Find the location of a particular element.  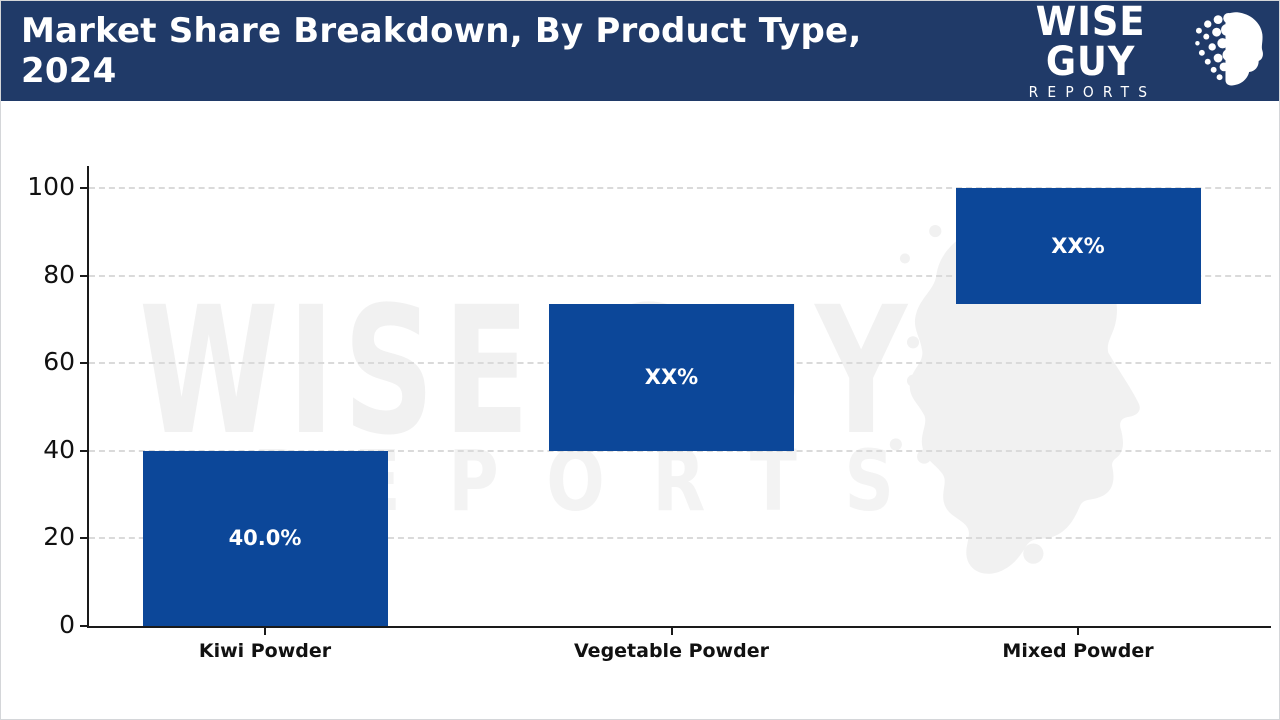

brand-subname: REPORTS is located at coordinates (1093, 92).